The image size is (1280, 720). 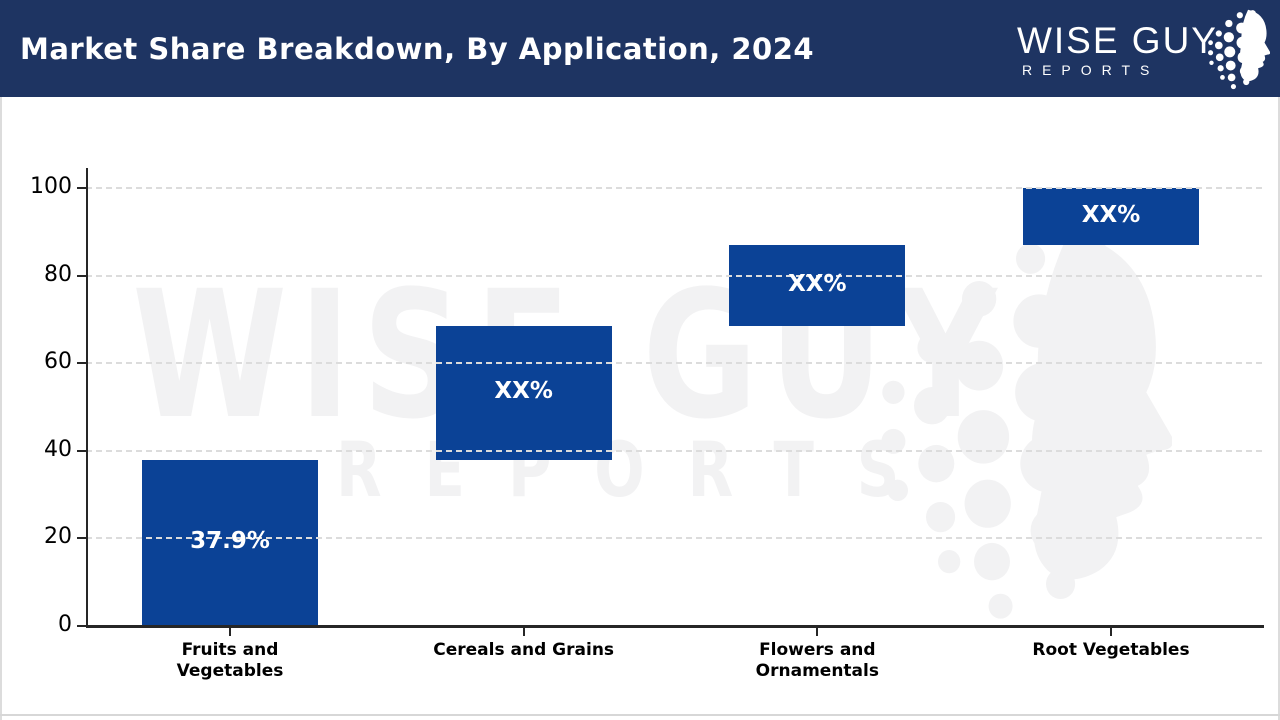 What do you see at coordinates (58, 449) in the screenshot?
I see `y-tick-label: 40` at bounding box center [58, 449].